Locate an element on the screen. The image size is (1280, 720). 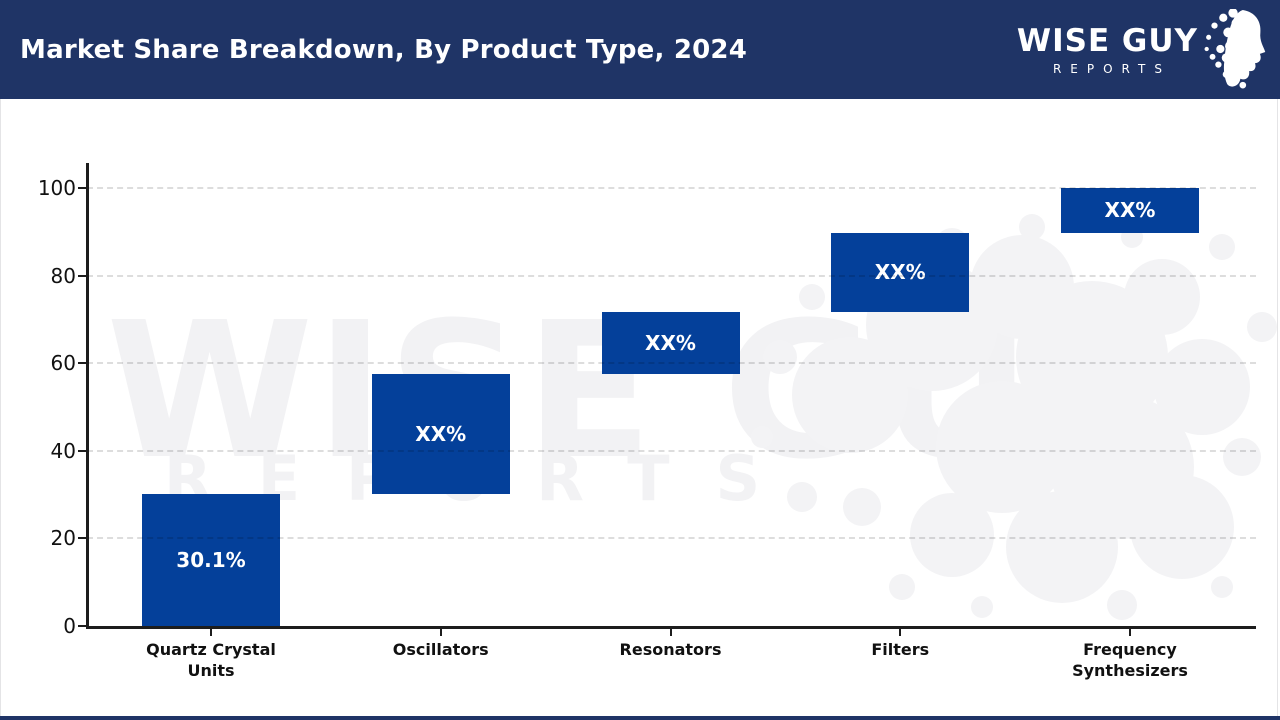
bar-filters: XX% is located at coordinates (900, 272).